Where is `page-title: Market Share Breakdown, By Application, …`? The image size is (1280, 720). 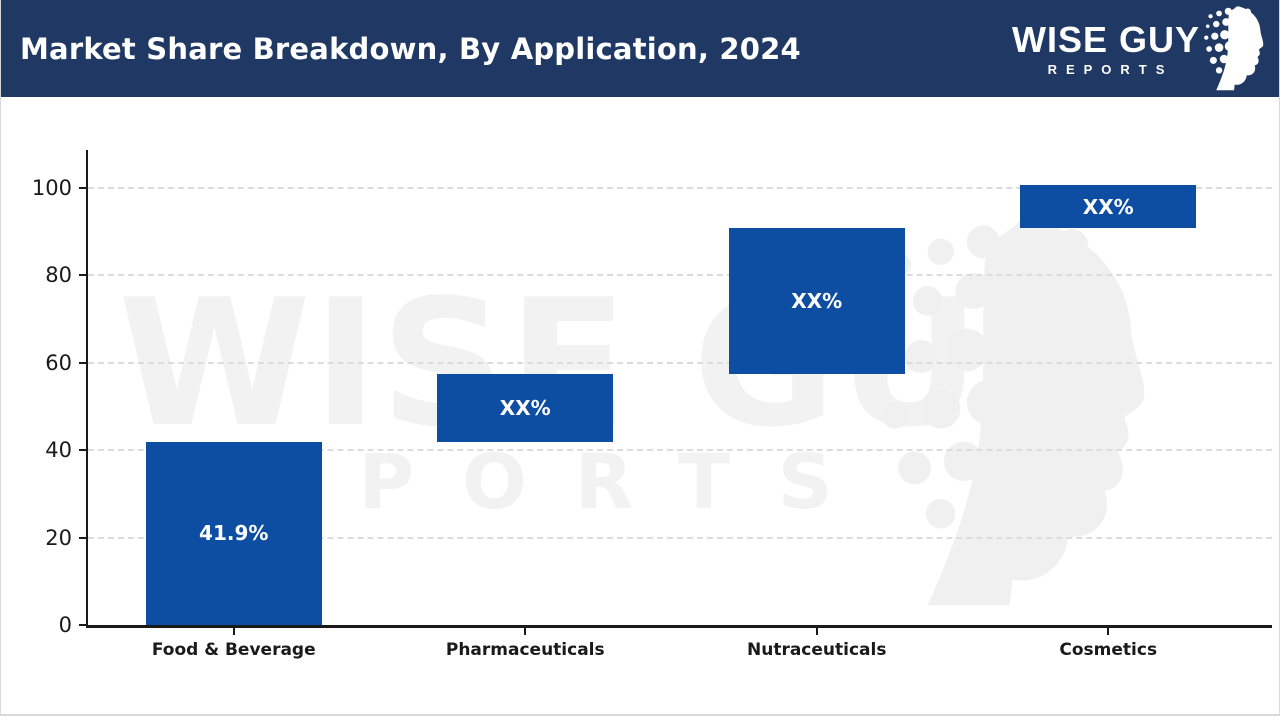
page-title: Market Share Breakdown, By Application, … is located at coordinates (410, 48).